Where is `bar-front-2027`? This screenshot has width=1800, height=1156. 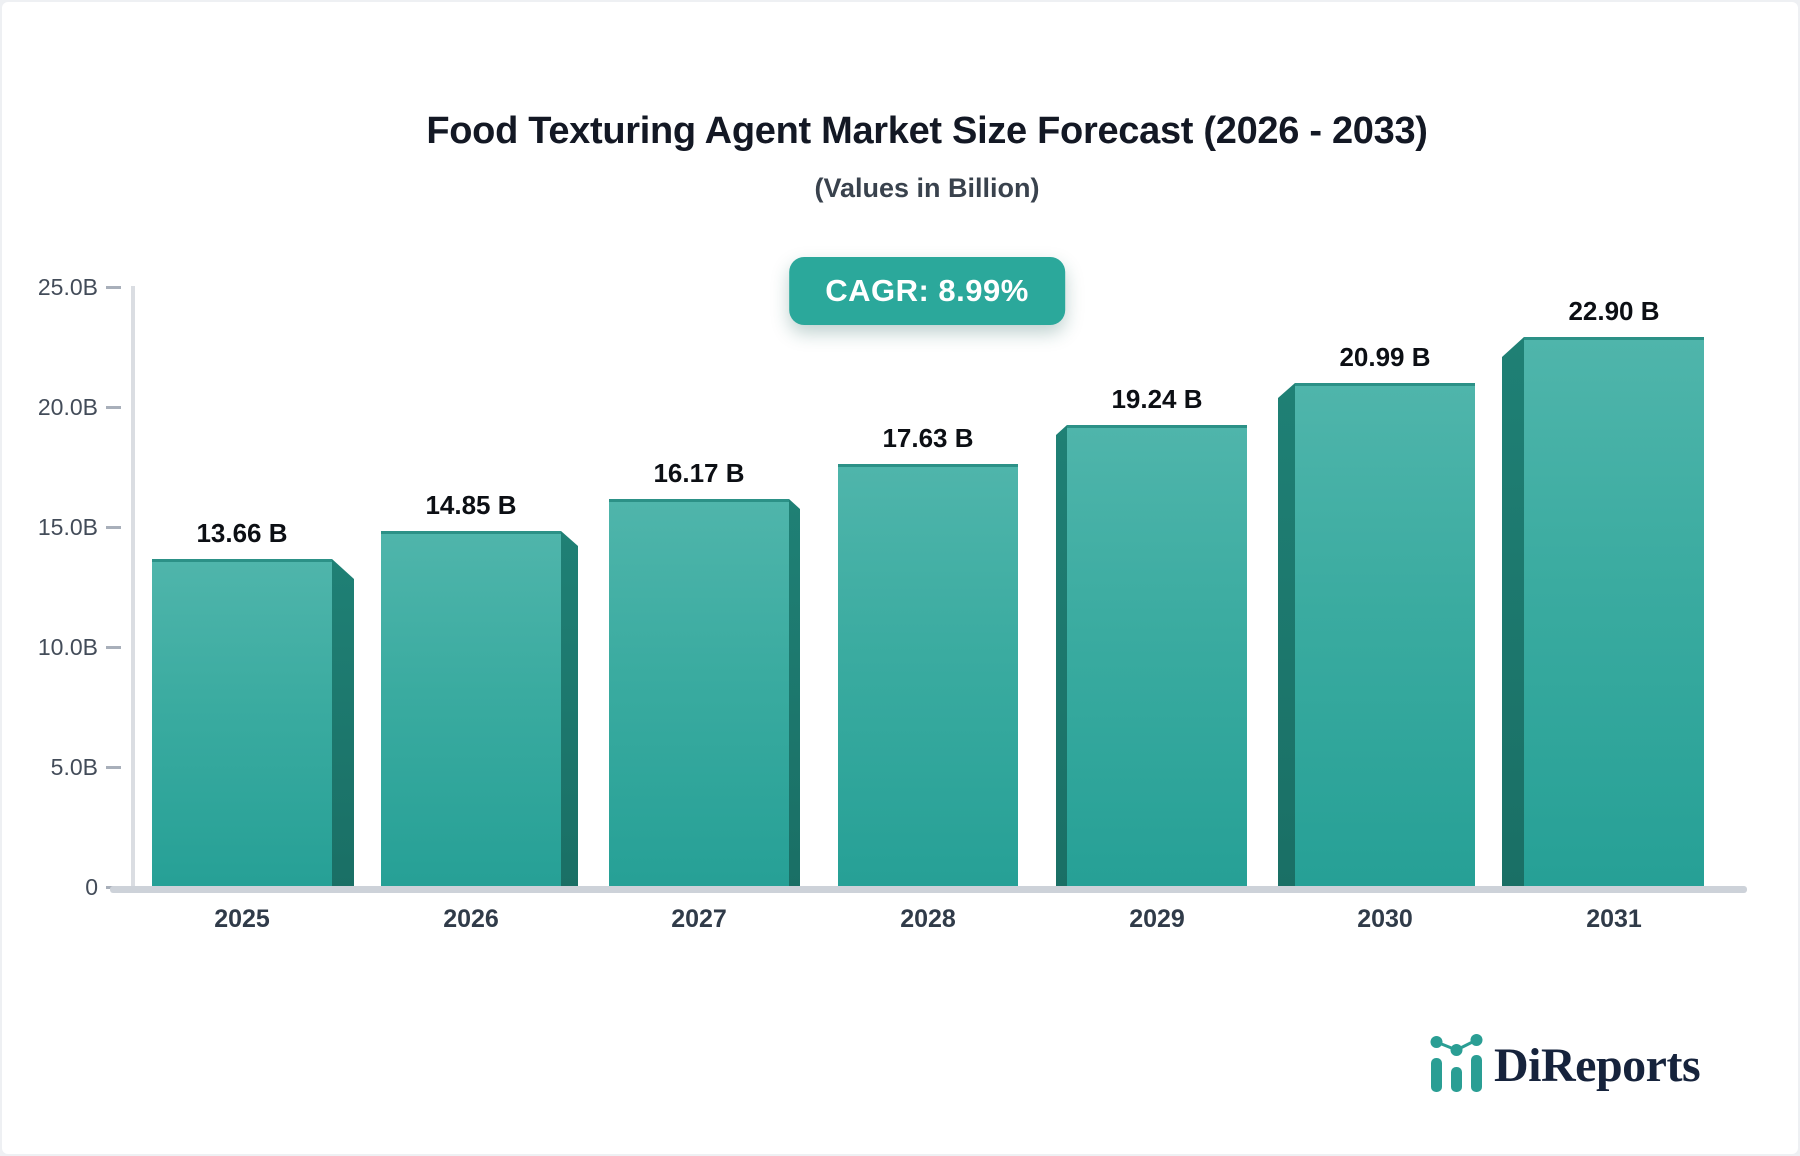
bar-front-2027 is located at coordinates (699, 693).